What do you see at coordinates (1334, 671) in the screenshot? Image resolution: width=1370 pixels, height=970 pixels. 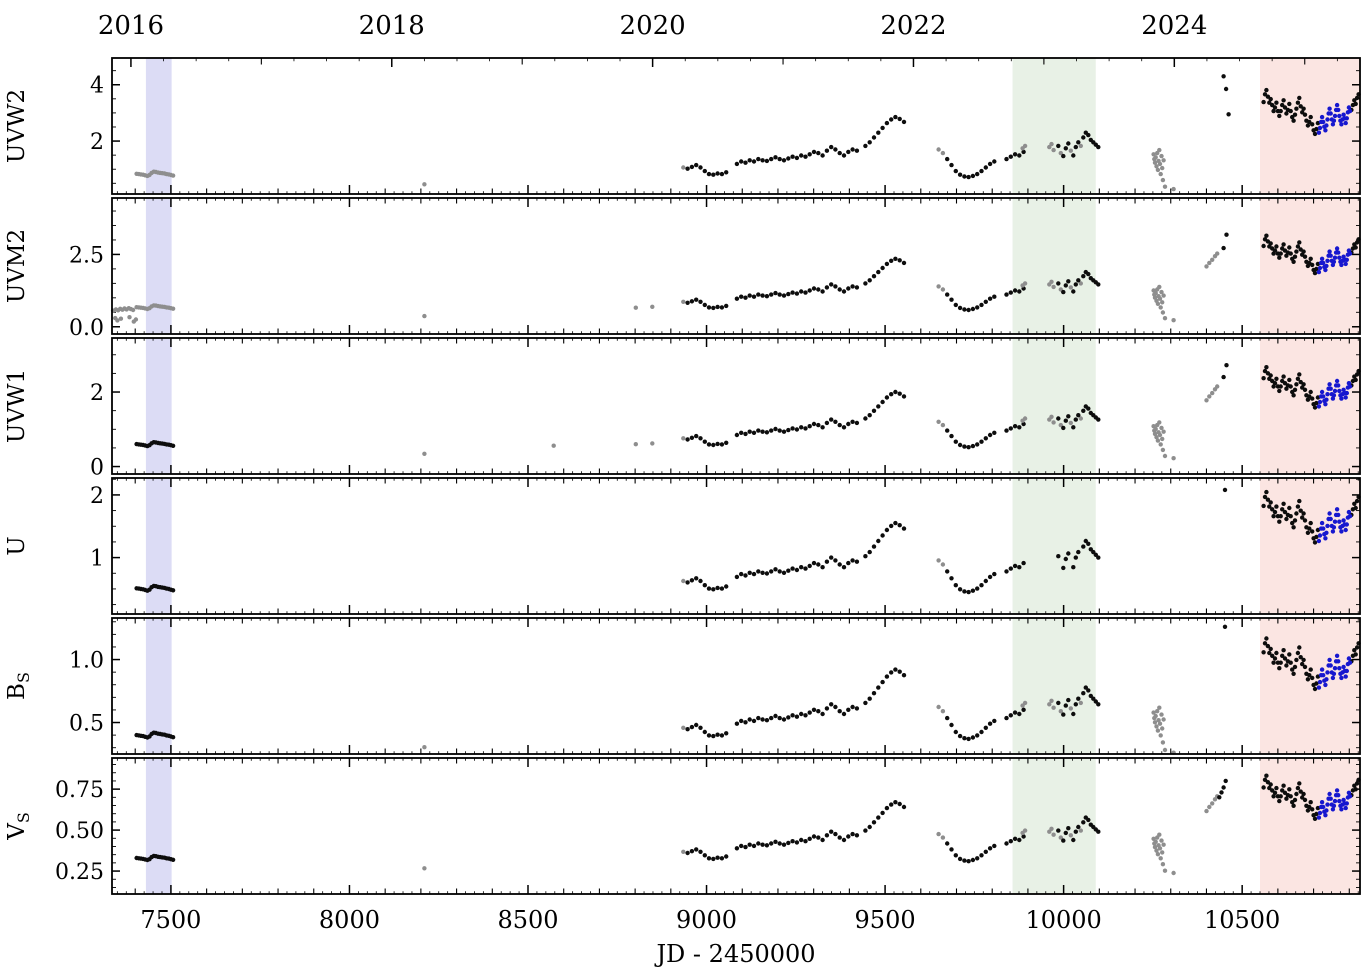 I see `data-points-blue-Bs` at bounding box center [1334, 671].